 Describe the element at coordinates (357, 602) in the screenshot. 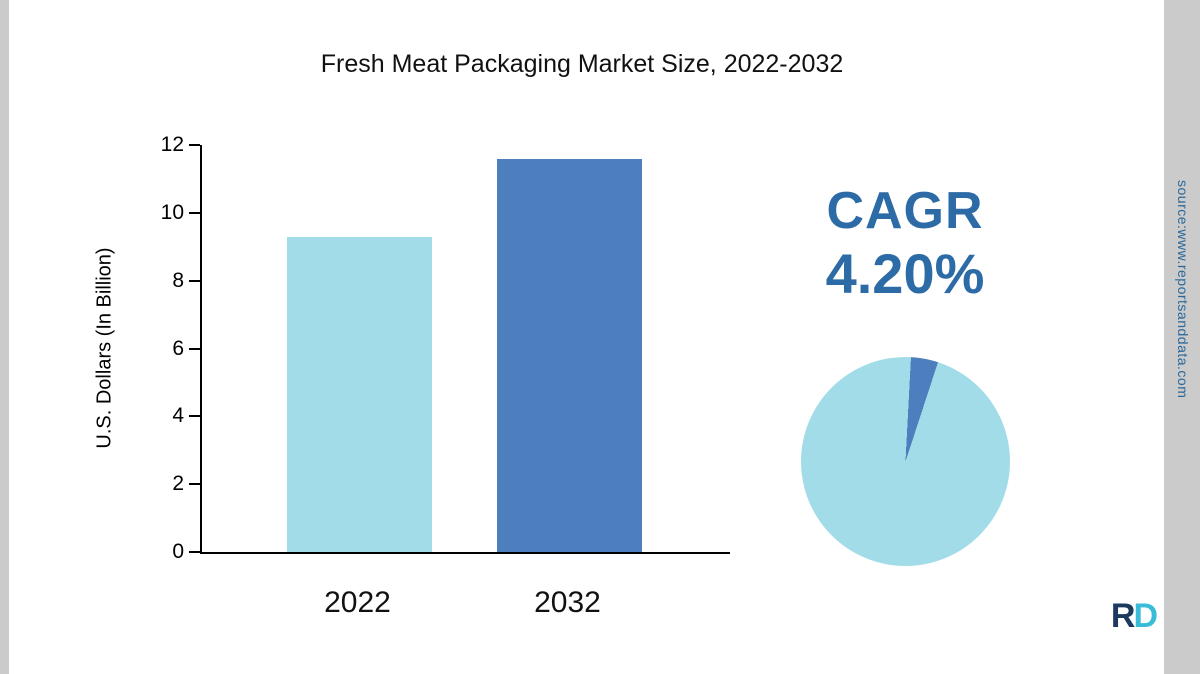

I see `x-axis-label-2022: 2022` at that location.